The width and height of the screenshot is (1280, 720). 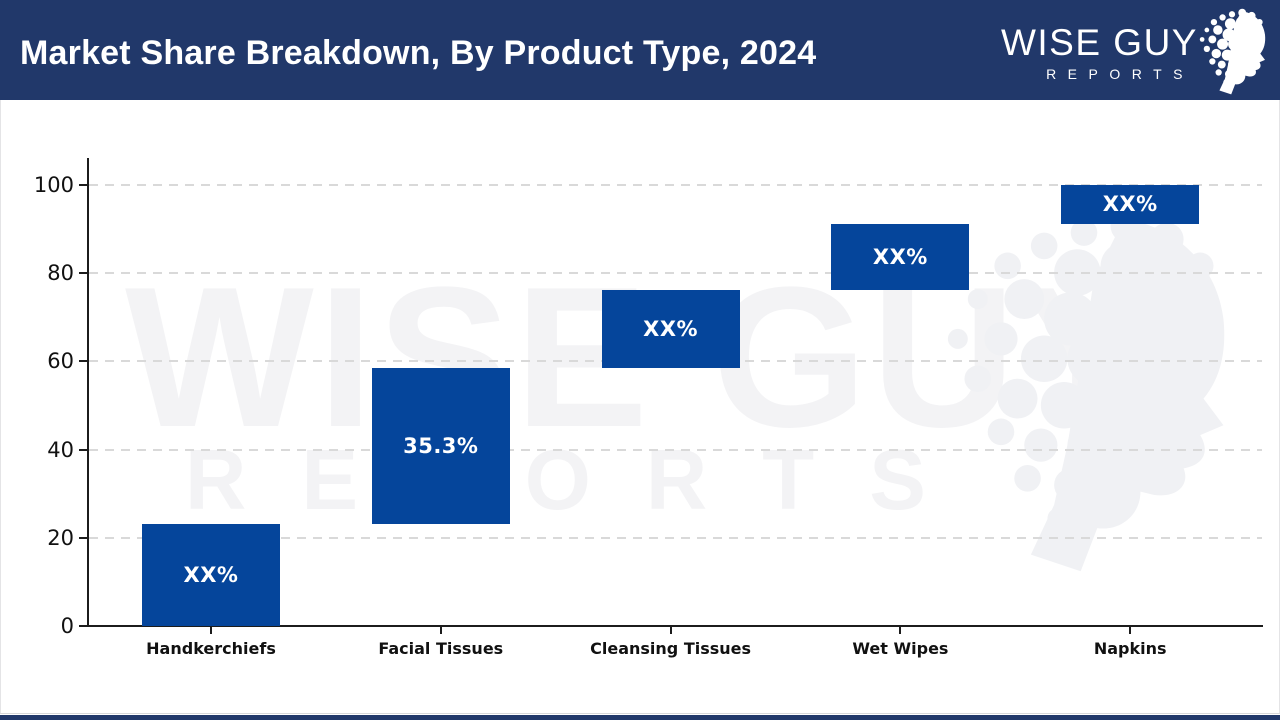 What do you see at coordinates (60, 449) in the screenshot?
I see `y-tick-label: 40` at bounding box center [60, 449].